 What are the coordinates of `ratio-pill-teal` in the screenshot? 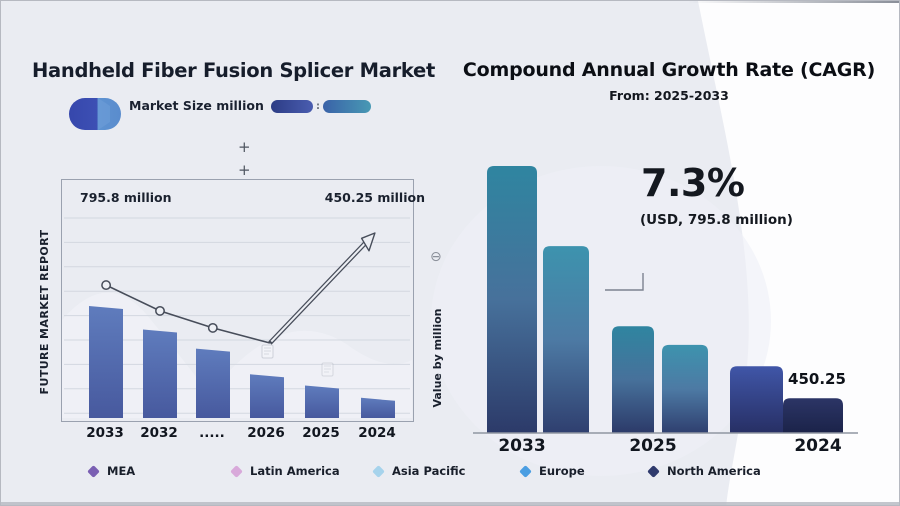 It's located at (347, 106).